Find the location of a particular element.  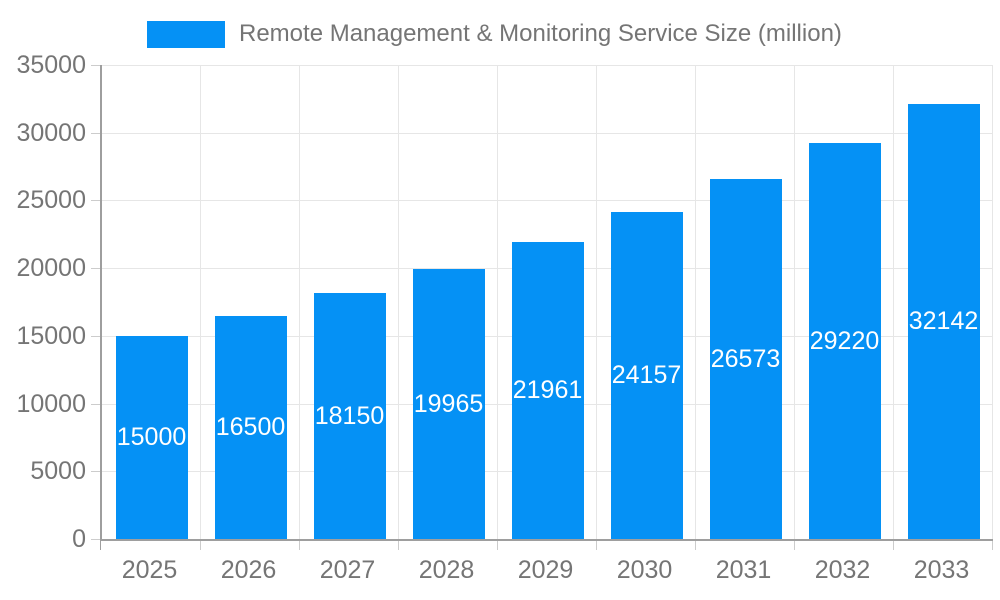

bar-value-label: 15000 is located at coordinates (151, 437).